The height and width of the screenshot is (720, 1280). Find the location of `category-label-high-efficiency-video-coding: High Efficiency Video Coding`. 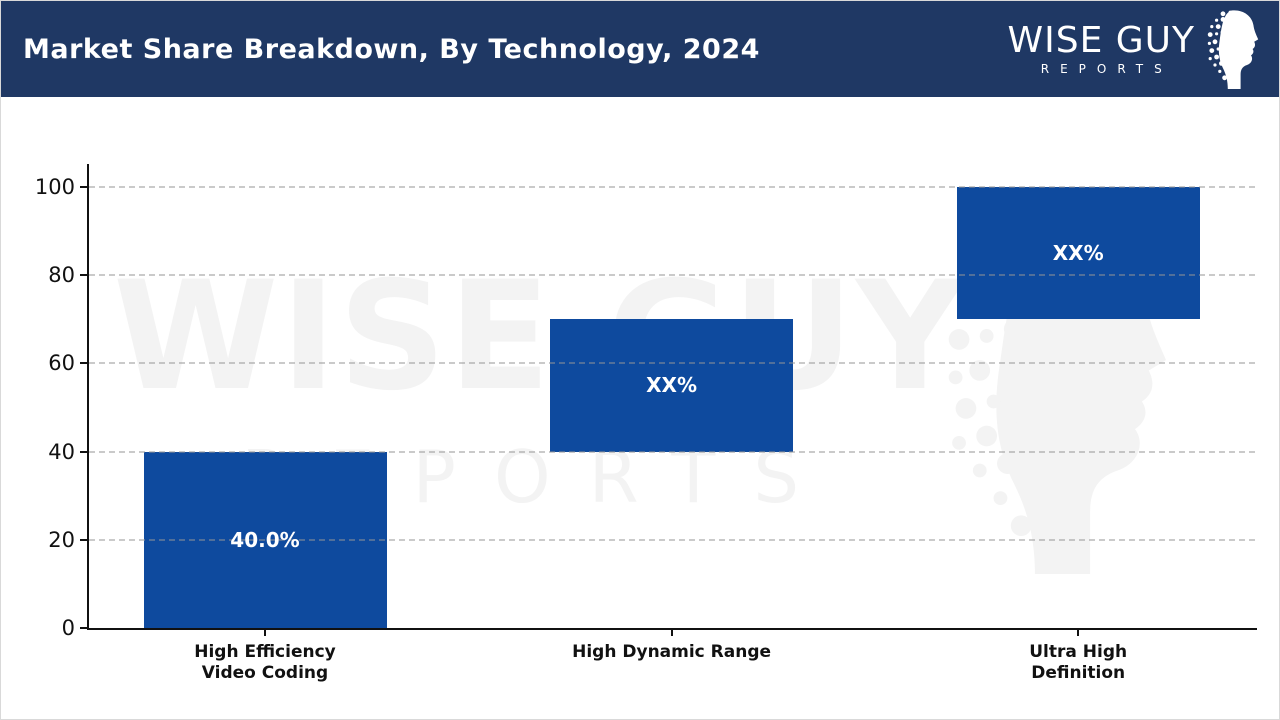

category-label-high-efficiency-video-coding: High Efficiency Video Coding is located at coordinates (265, 663).